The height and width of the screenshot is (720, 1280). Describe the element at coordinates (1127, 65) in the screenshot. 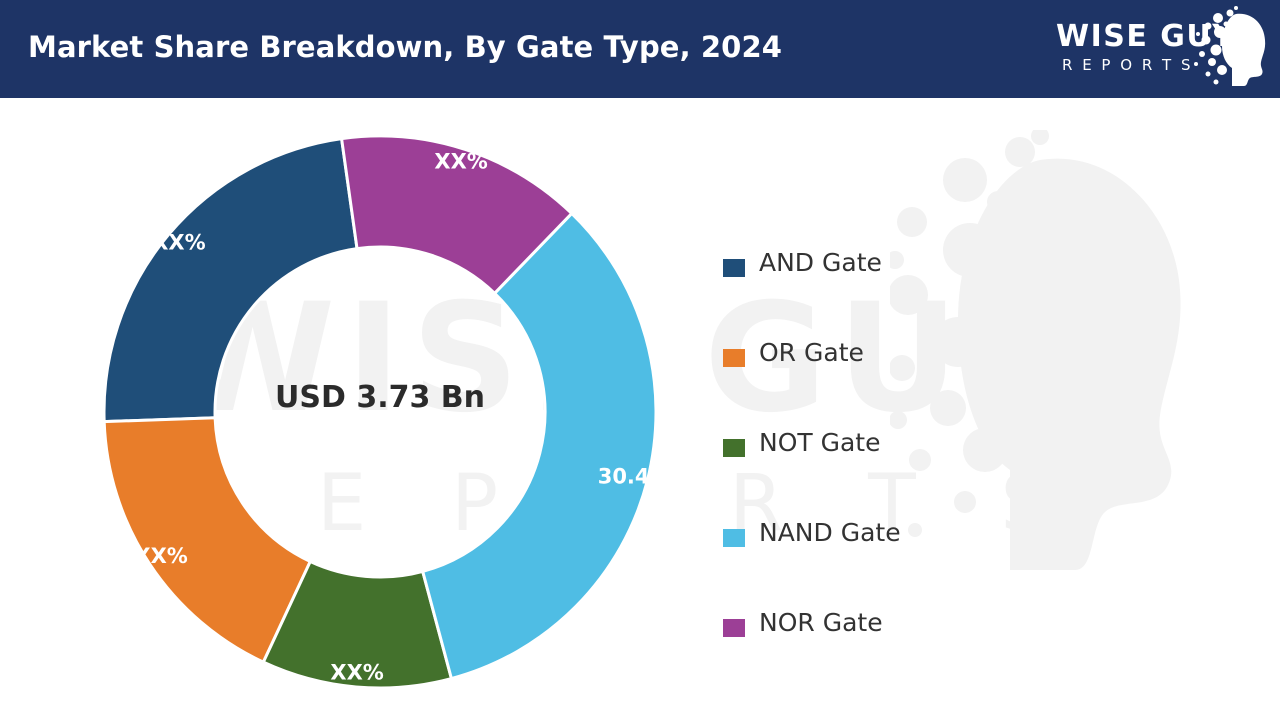

I see `logo-wordmark-secondary: R E P O R T S` at that location.